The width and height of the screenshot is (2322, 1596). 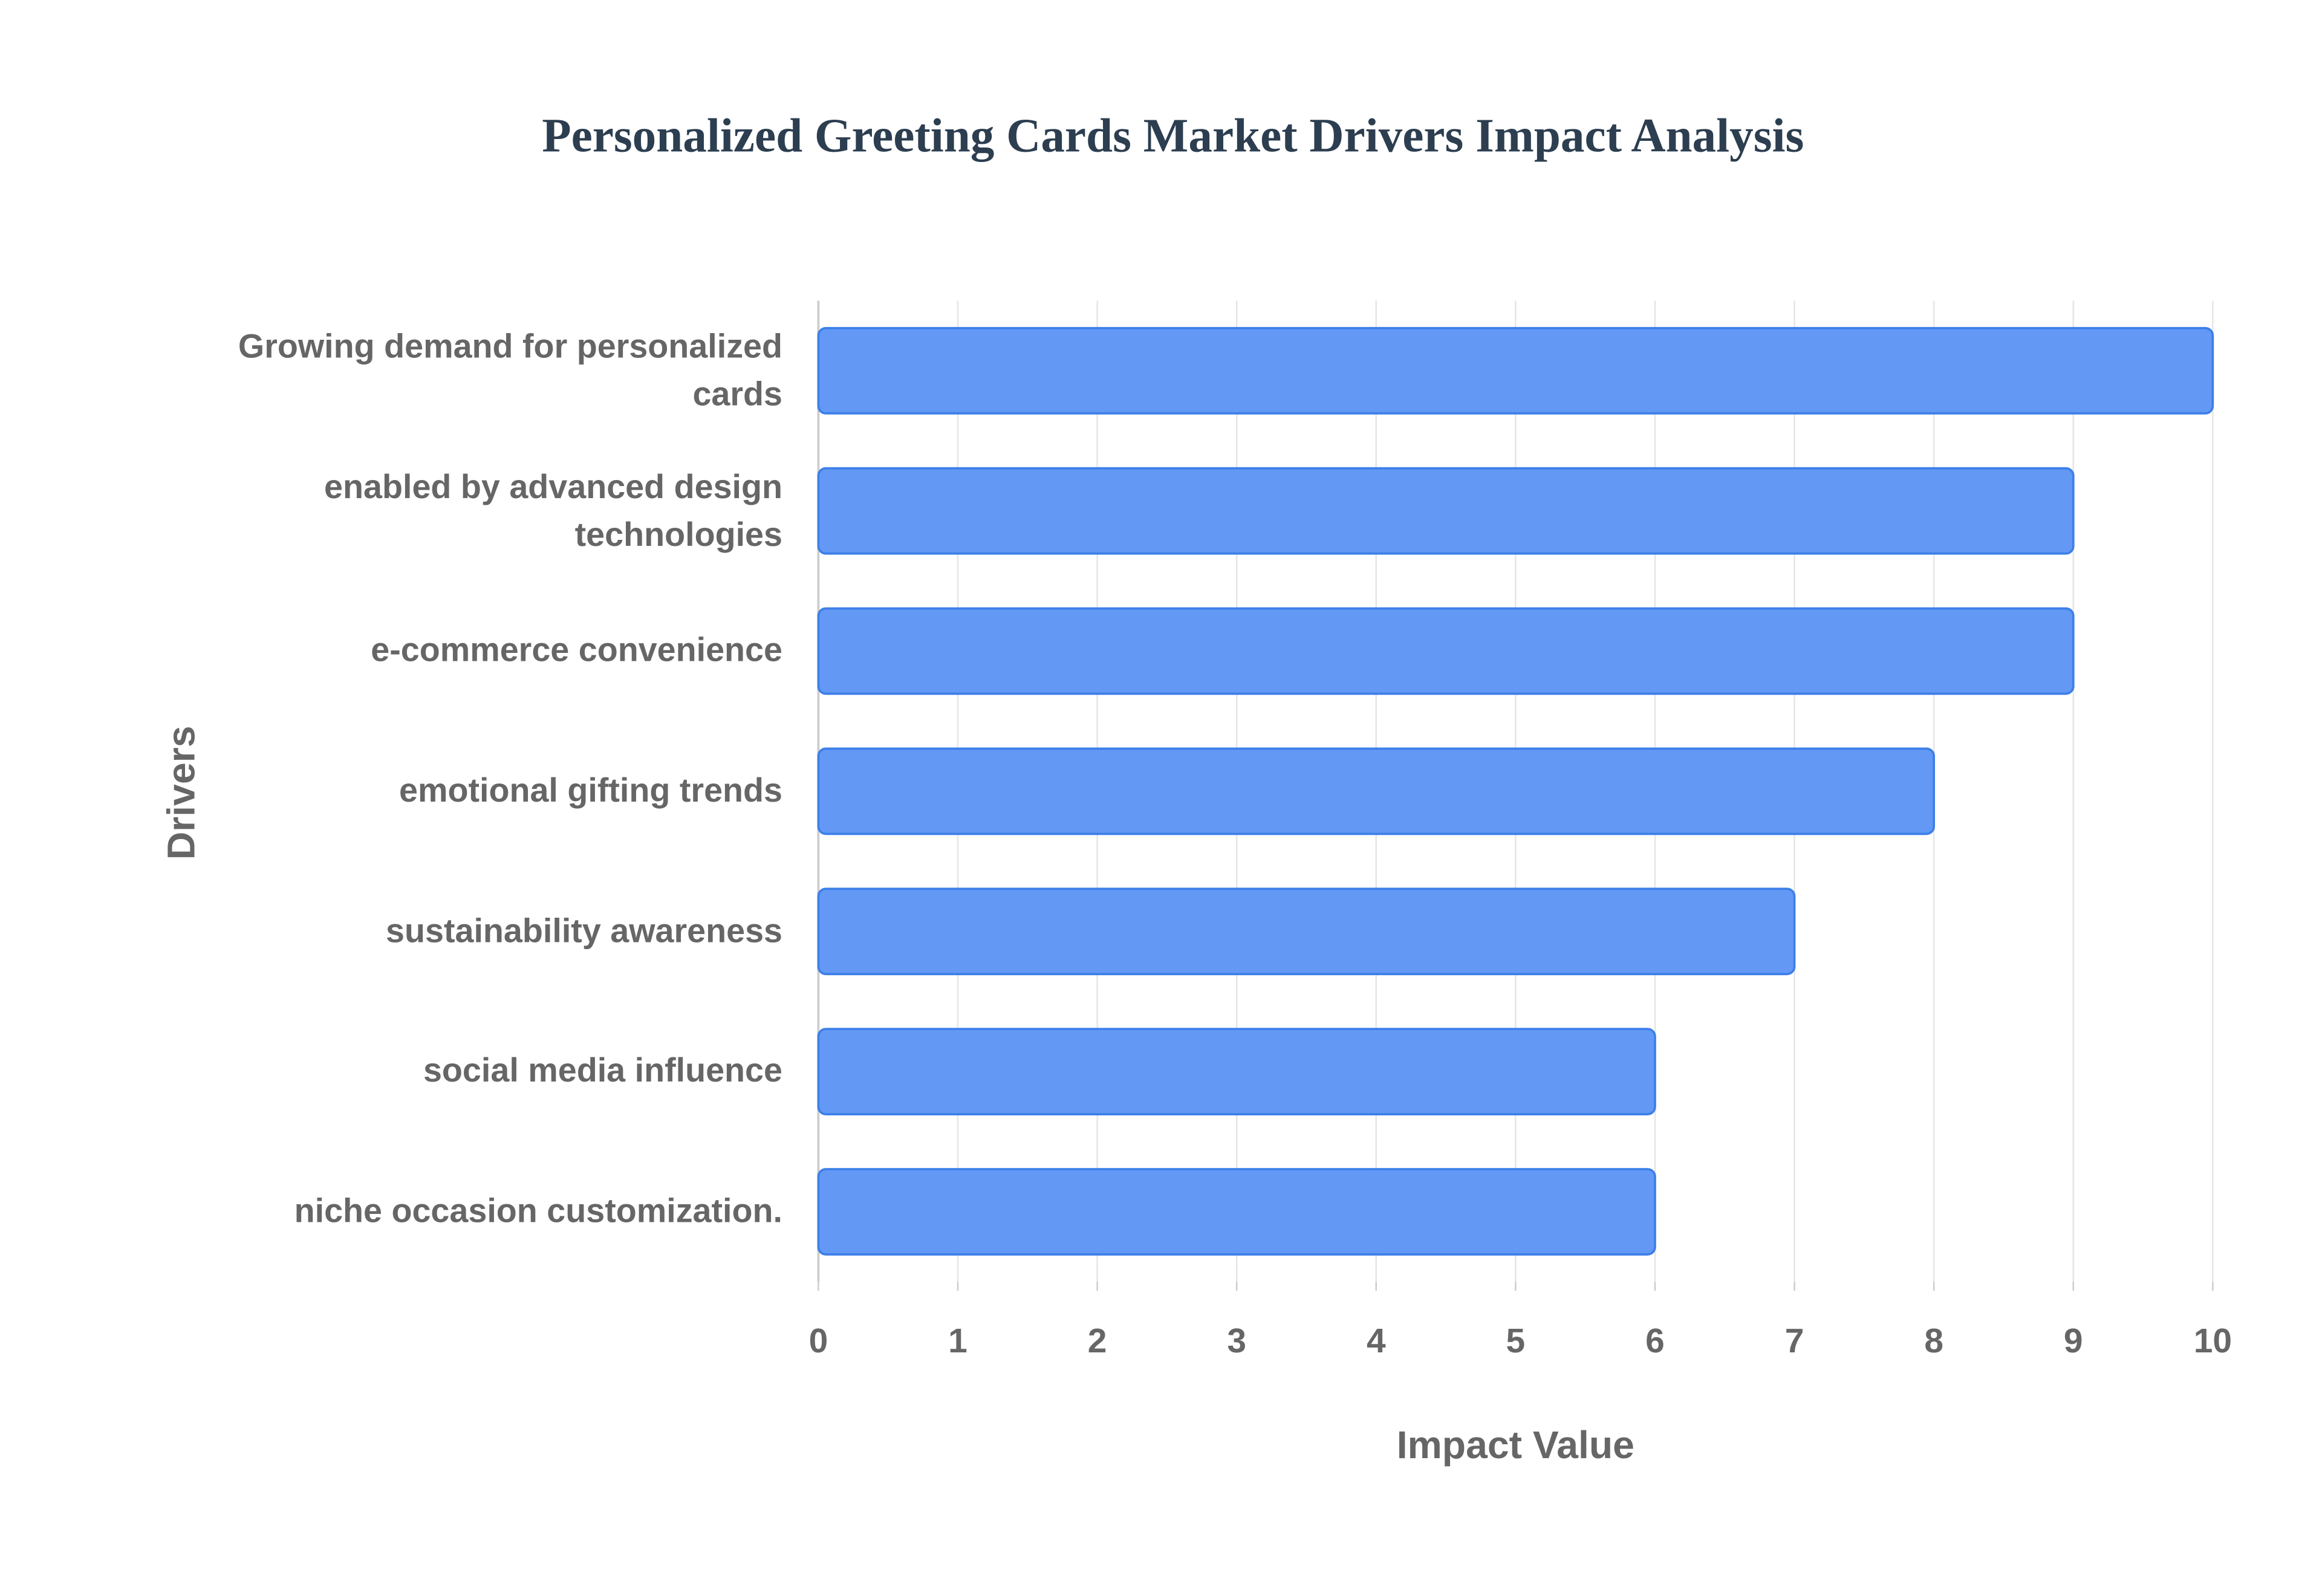 I want to click on y-axis-title: Drivers, so click(x=181, y=792).